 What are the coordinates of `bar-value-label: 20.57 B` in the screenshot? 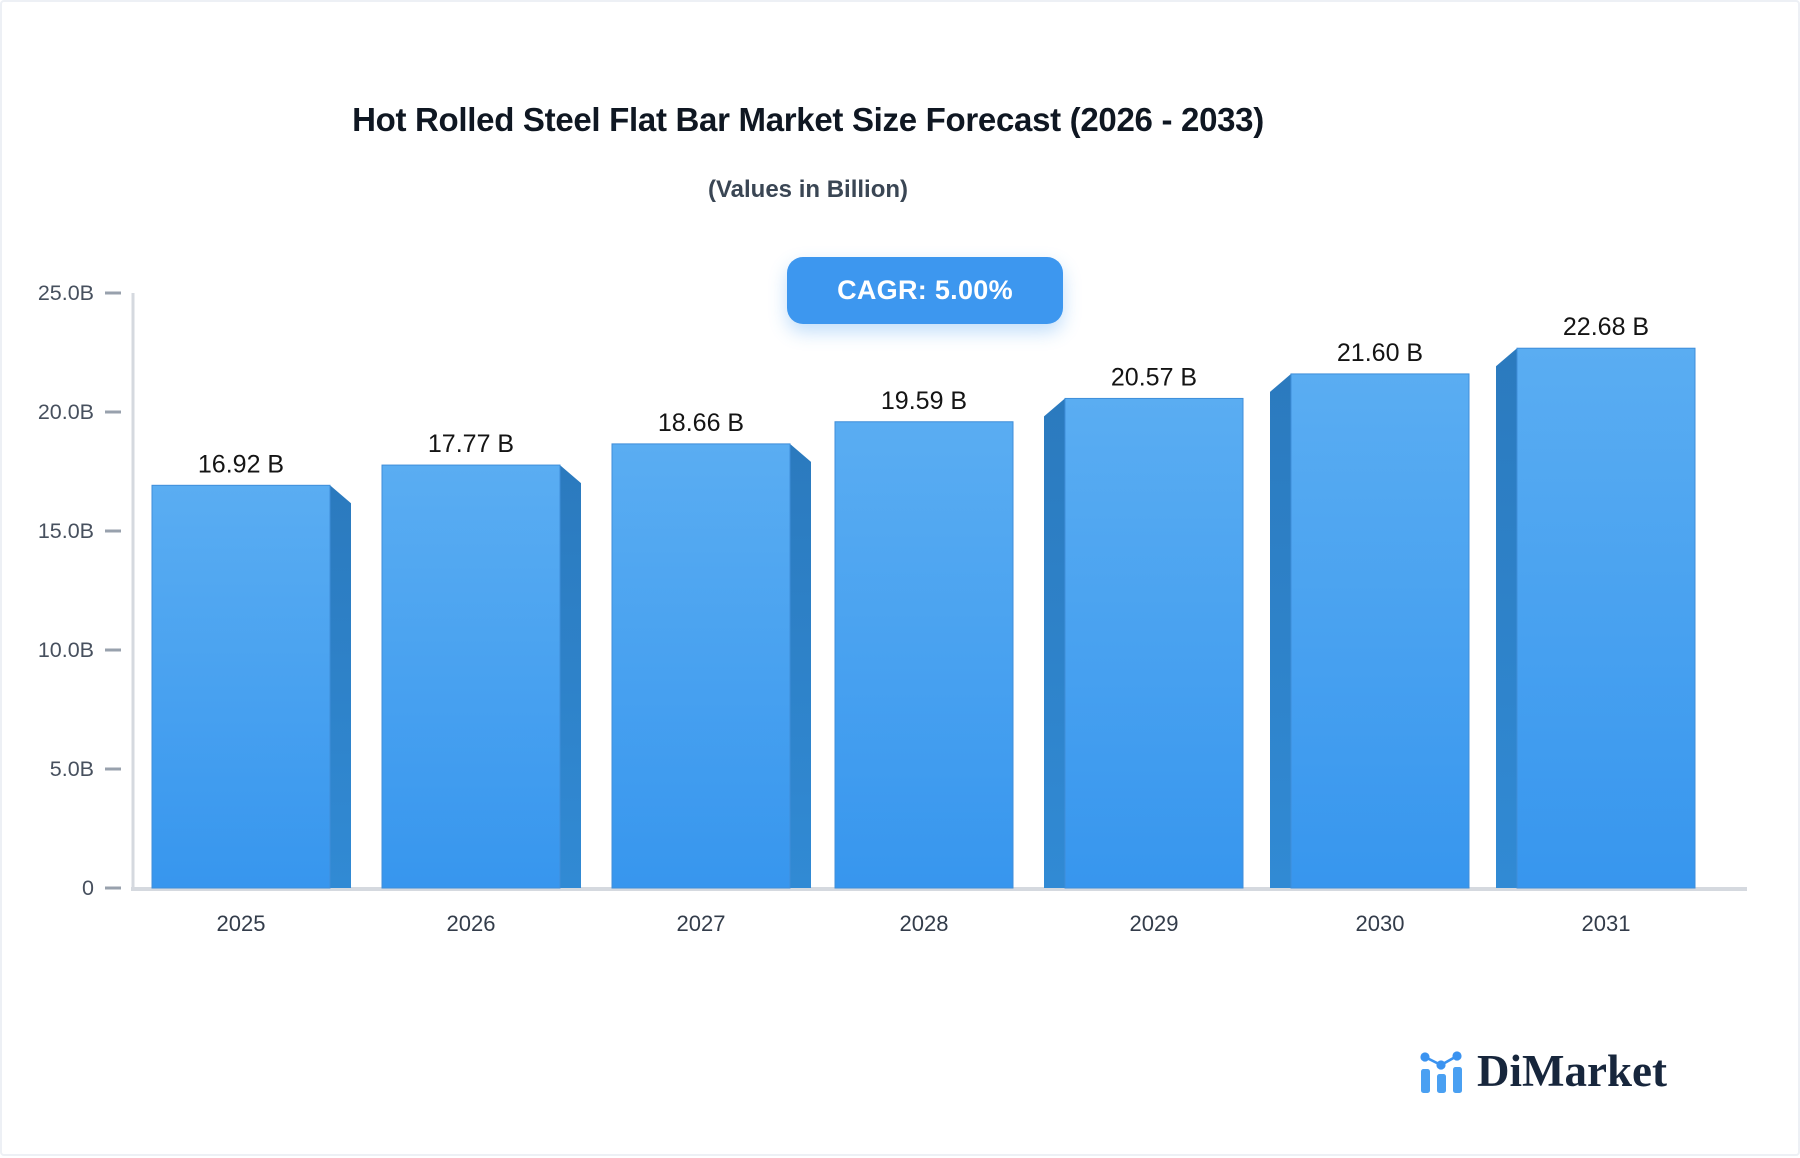 It's located at (1154, 377).